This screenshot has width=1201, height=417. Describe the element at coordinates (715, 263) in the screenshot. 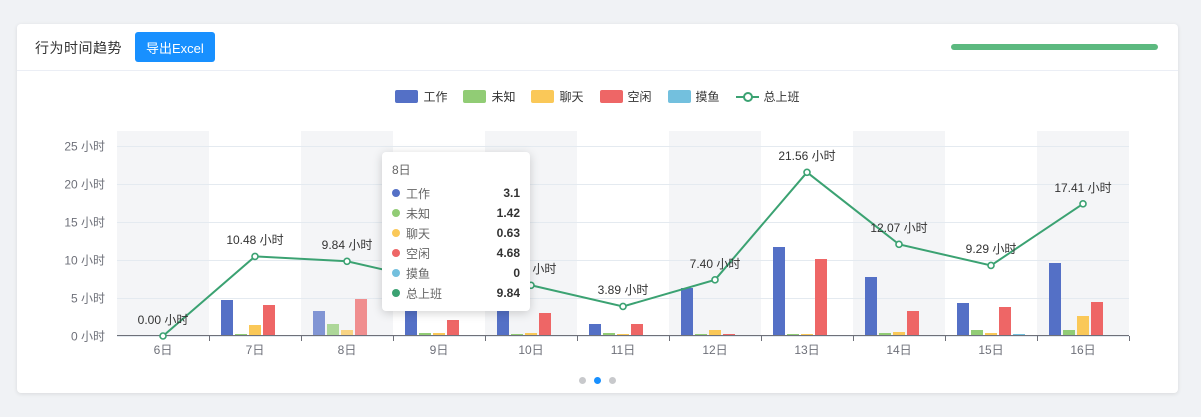

I see `line-point-label: 7.40 小时` at that location.